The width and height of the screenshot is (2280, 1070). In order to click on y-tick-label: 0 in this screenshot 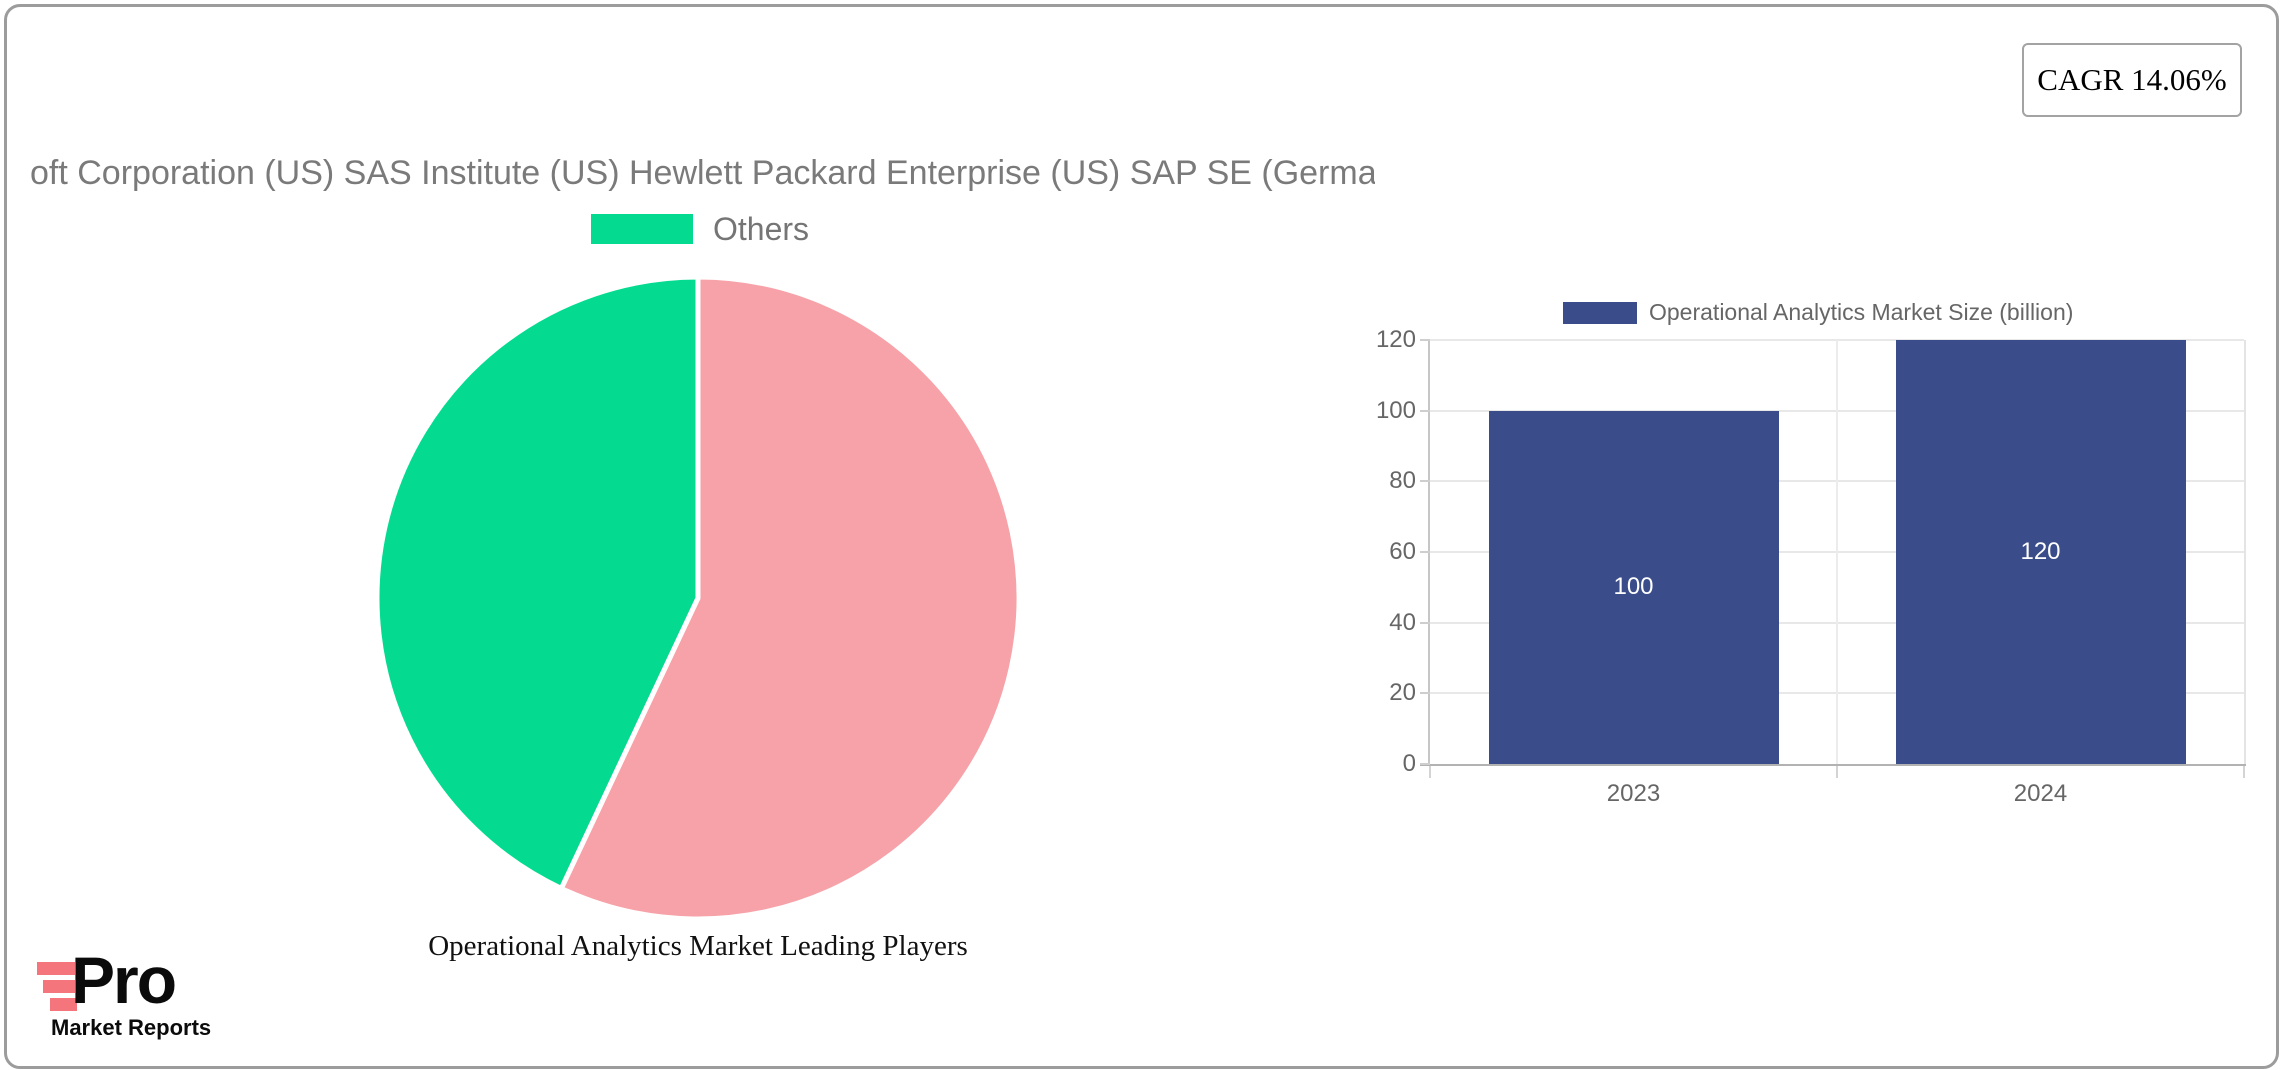, I will do `click(1409, 763)`.